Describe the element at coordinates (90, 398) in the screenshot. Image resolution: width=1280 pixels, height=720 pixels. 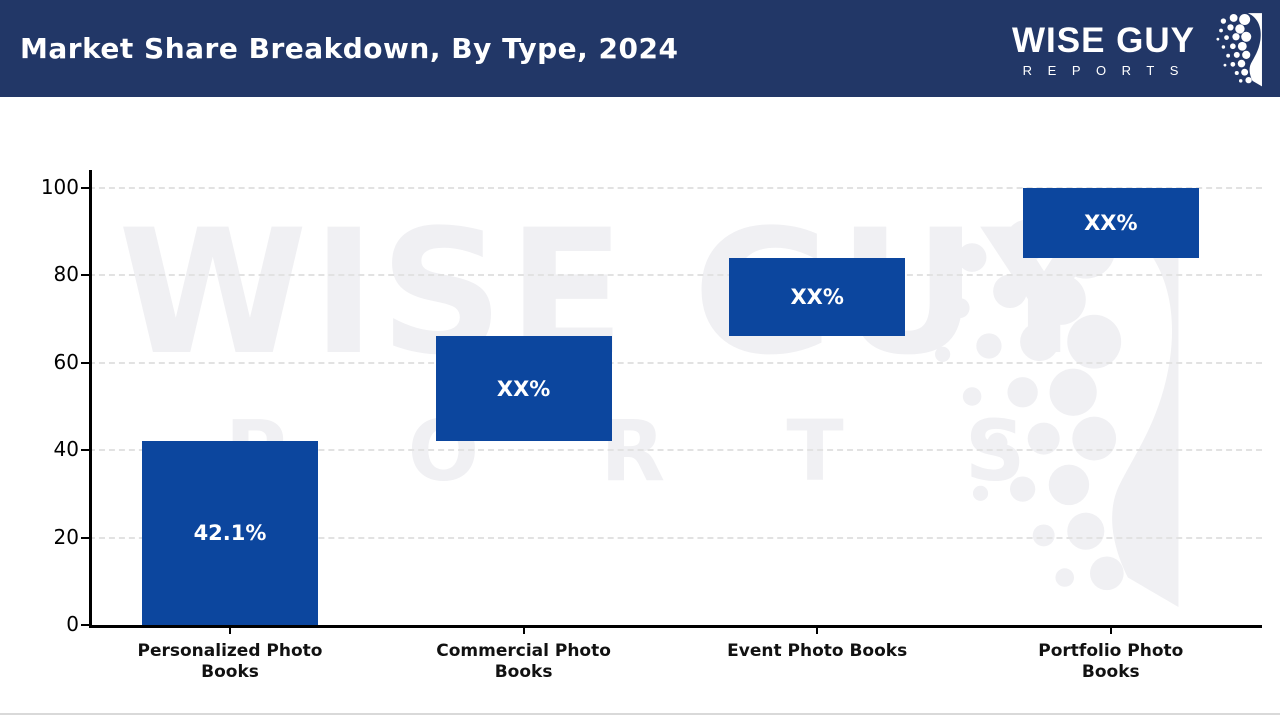
I see `y-axis-line` at that location.